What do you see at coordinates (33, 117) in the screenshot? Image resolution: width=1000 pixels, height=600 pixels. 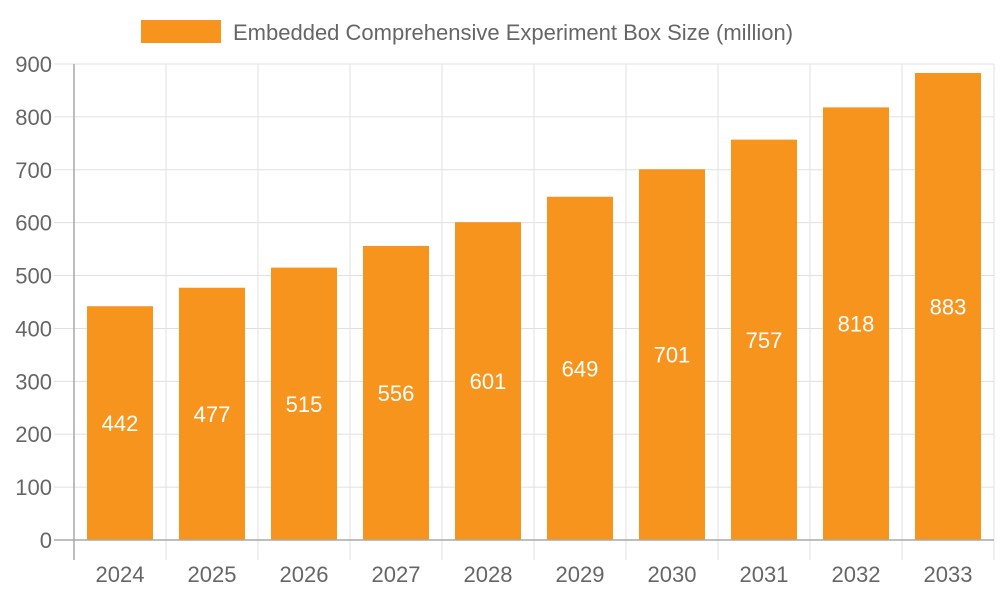 I see `y-tick-label: 800` at bounding box center [33, 117].